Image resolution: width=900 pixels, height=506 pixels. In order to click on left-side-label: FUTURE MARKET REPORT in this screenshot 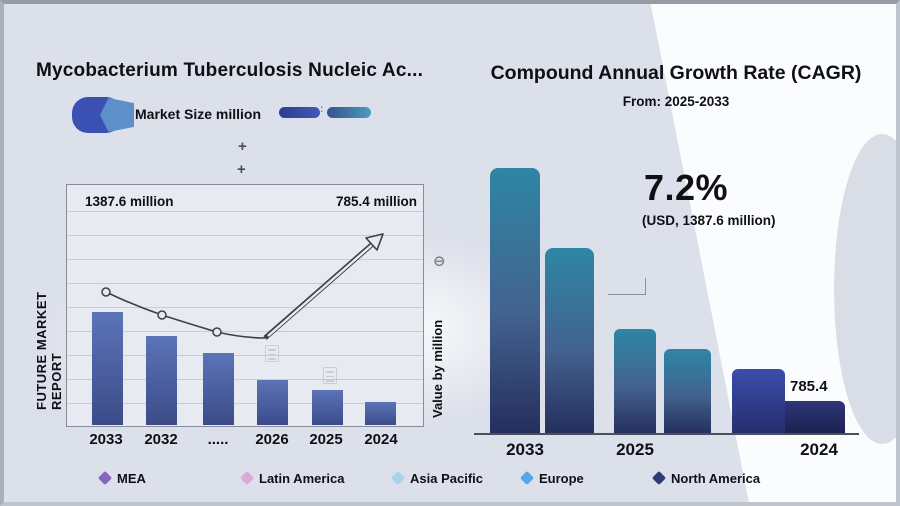, I will do `click(49, 350)`.